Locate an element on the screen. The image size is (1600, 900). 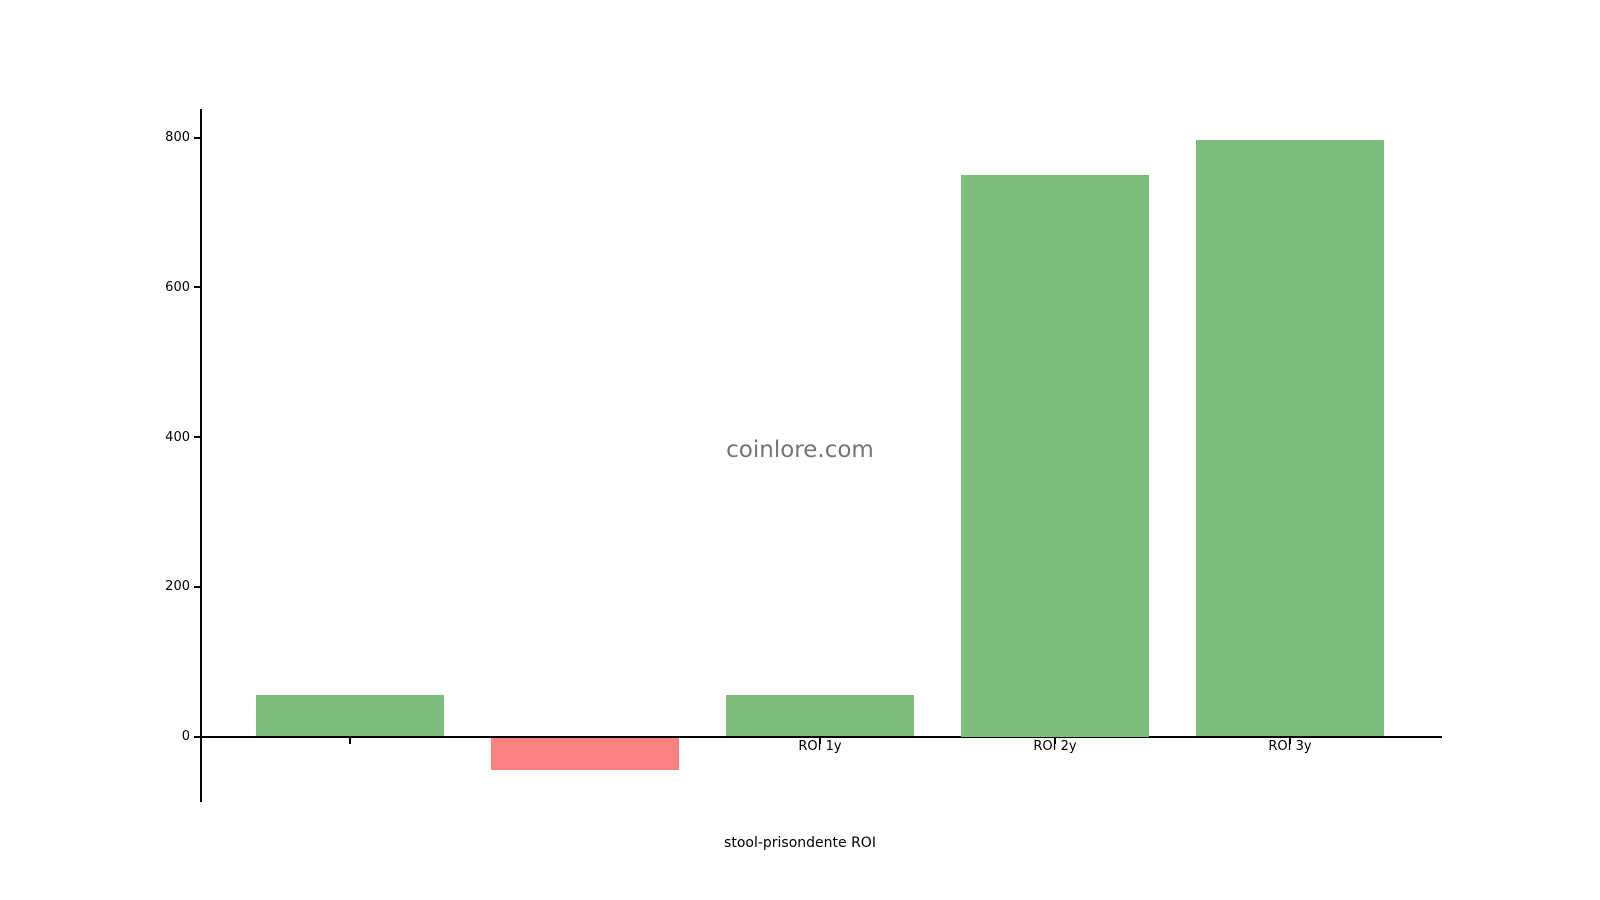
y-tick-label: 0 is located at coordinates (185, 736).